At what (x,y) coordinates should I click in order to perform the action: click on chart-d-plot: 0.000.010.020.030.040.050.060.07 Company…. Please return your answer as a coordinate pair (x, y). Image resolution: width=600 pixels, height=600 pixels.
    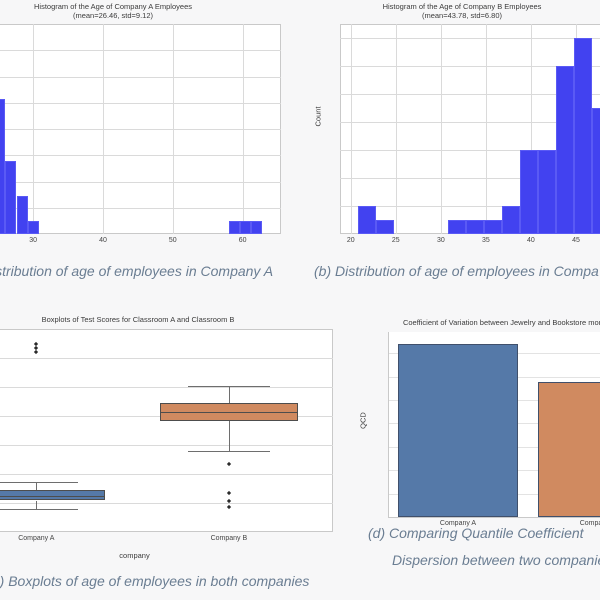
    Looking at the image, I should click on (494, 429).